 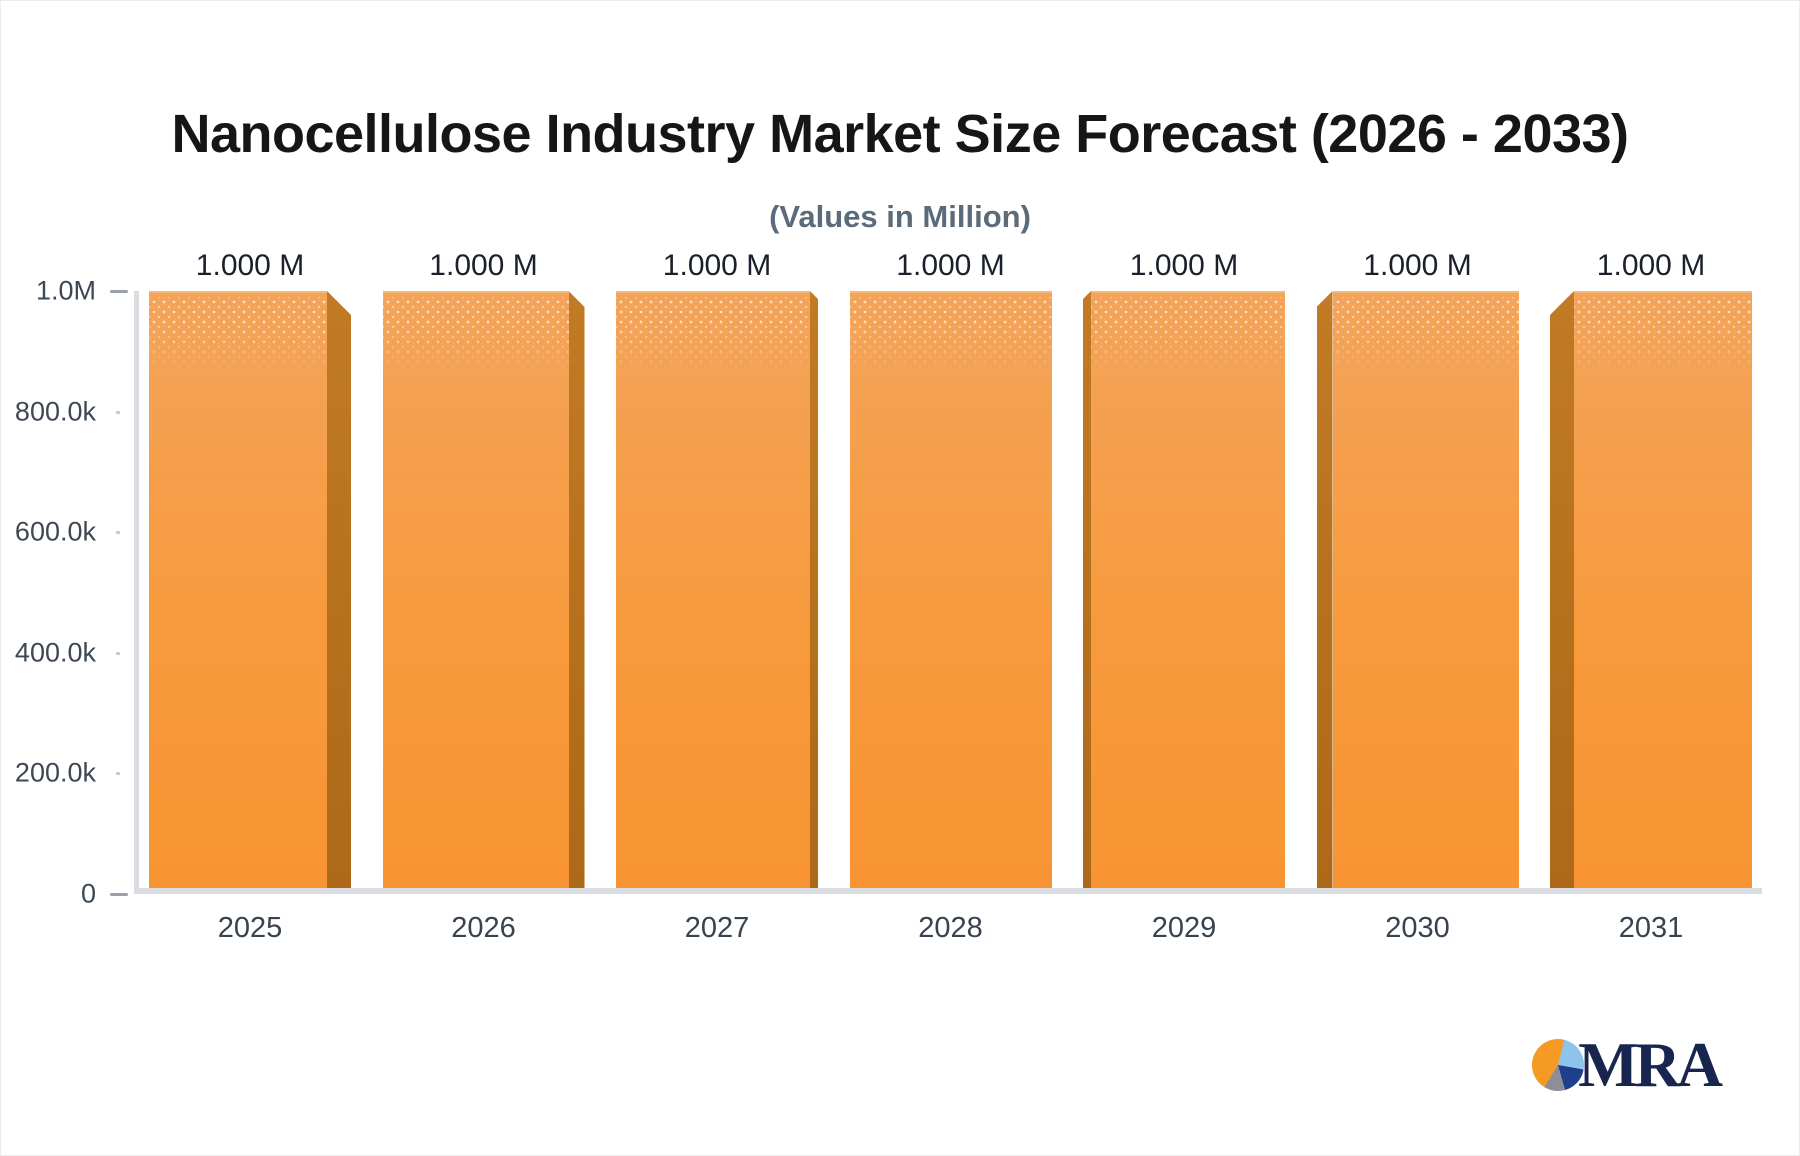 I want to click on brand-logo-text: MRA, so click(x=1650, y=1064).